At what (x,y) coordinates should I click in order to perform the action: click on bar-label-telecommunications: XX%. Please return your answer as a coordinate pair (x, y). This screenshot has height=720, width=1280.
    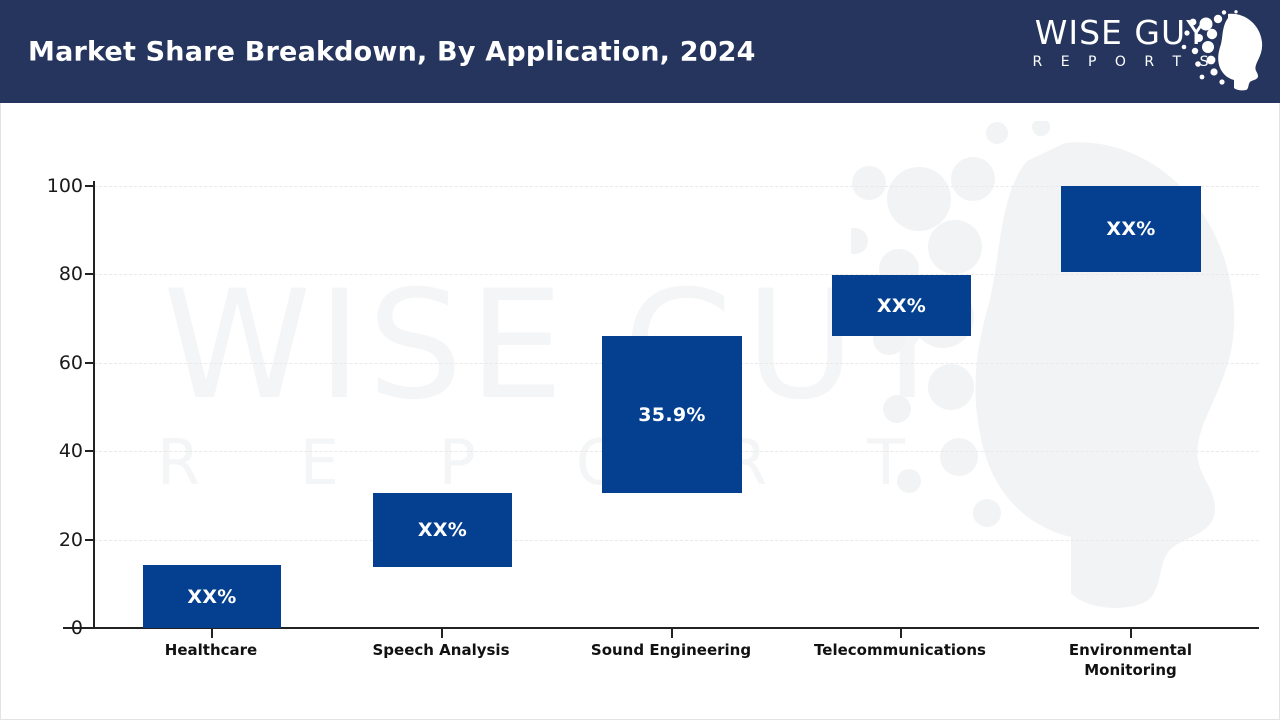
    Looking at the image, I should click on (901, 305).